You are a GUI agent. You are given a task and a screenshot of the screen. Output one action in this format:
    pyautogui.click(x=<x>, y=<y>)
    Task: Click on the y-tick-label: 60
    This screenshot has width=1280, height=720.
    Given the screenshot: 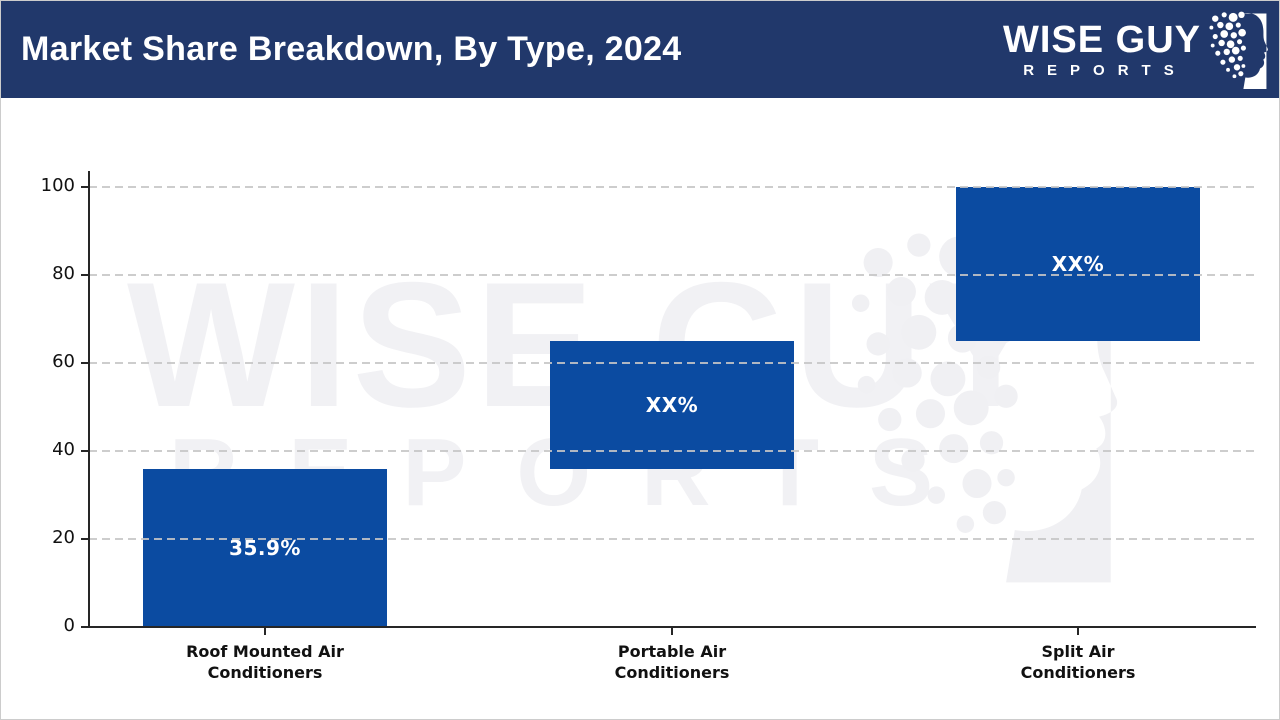 What is the action you would take?
    pyautogui.click(x=63, y=361)
    